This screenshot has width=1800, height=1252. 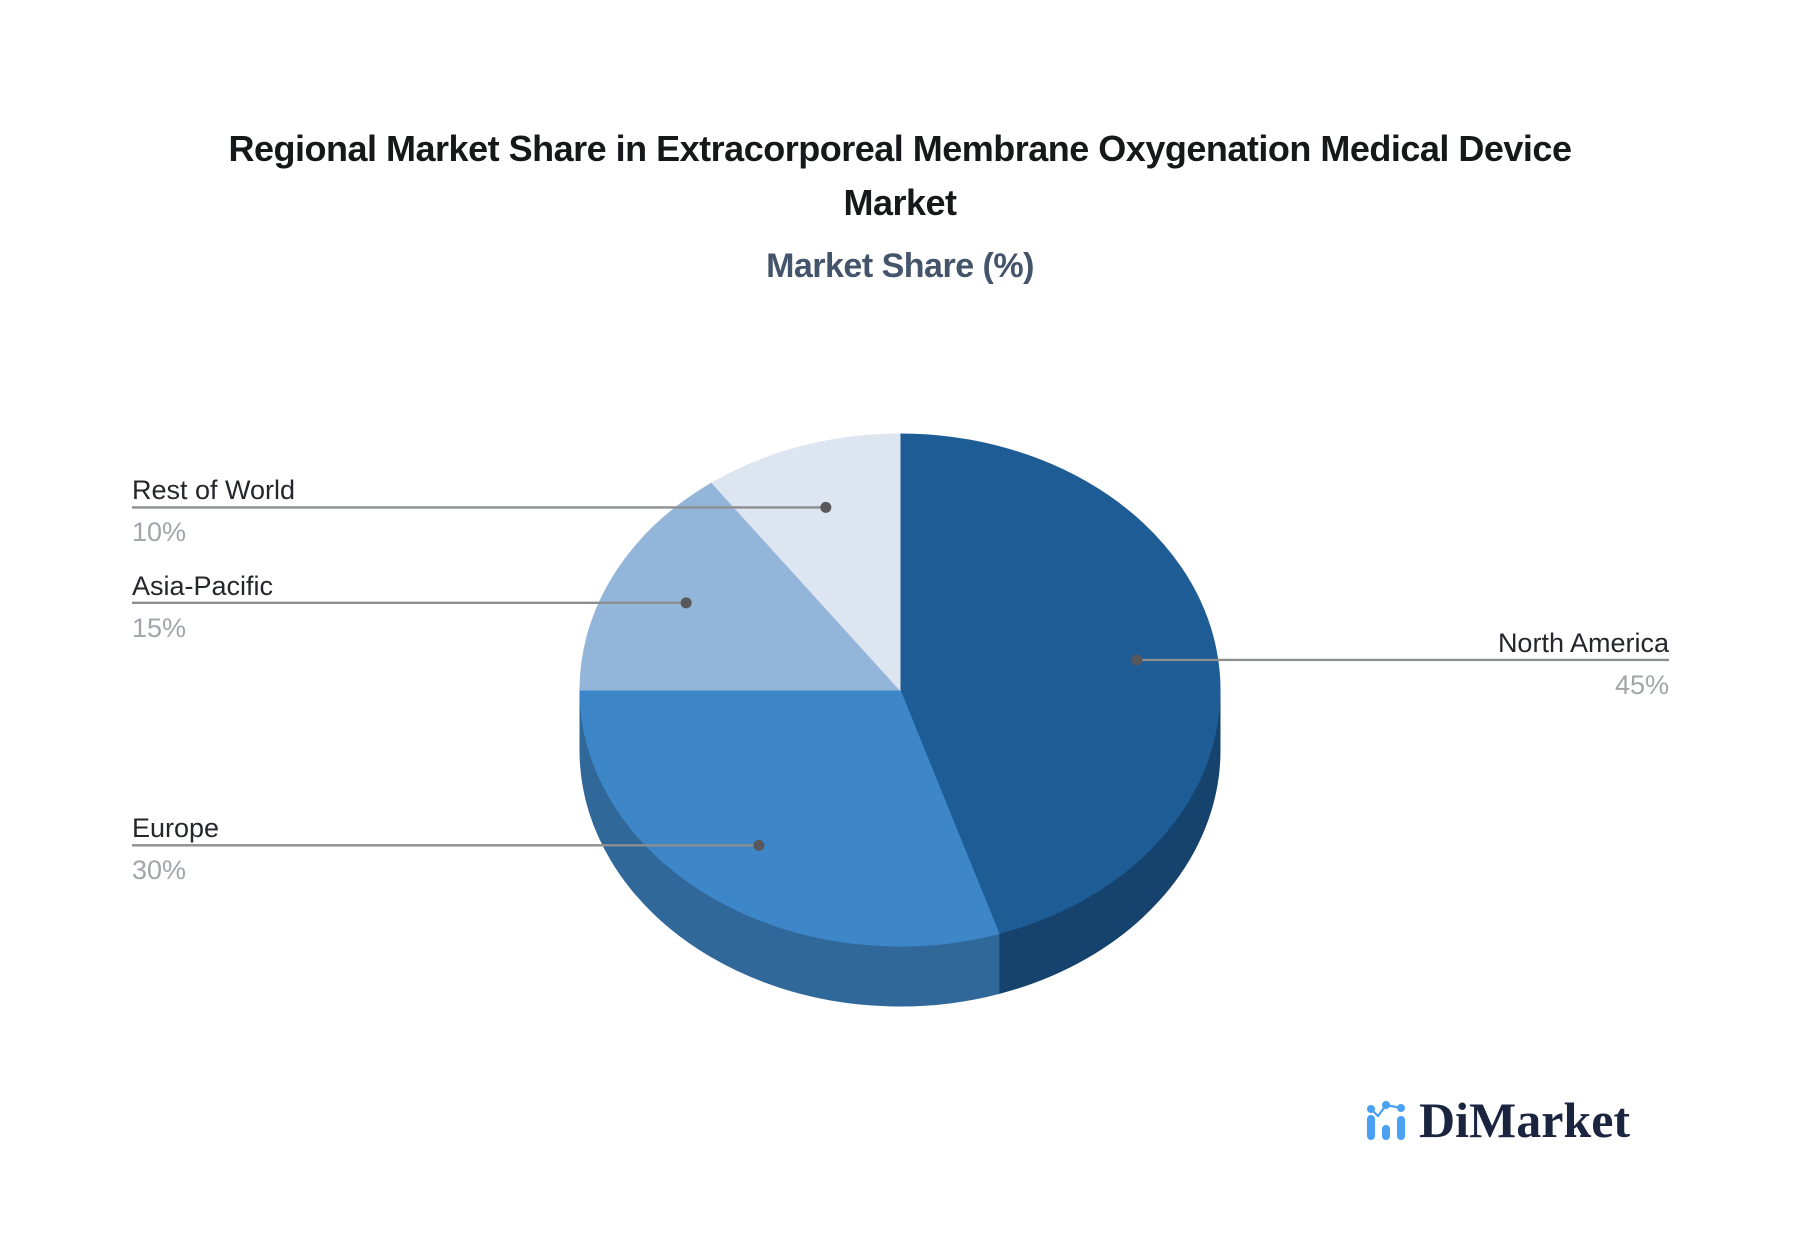 I want to click on brand-name: DiMarket, so click(x=1525, y=1120).